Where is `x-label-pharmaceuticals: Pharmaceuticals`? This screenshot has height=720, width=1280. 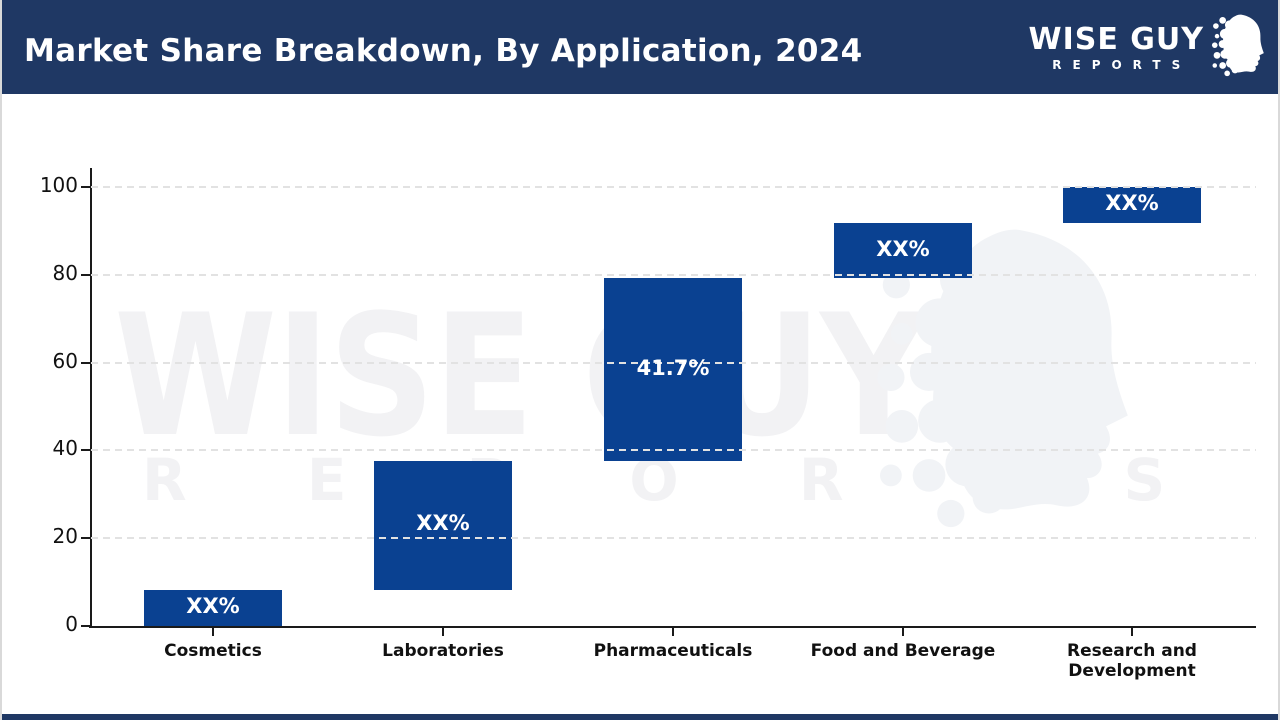 x-label-pharmaceuticals: Pharmaceuticals is located at coordinates (673, 651).